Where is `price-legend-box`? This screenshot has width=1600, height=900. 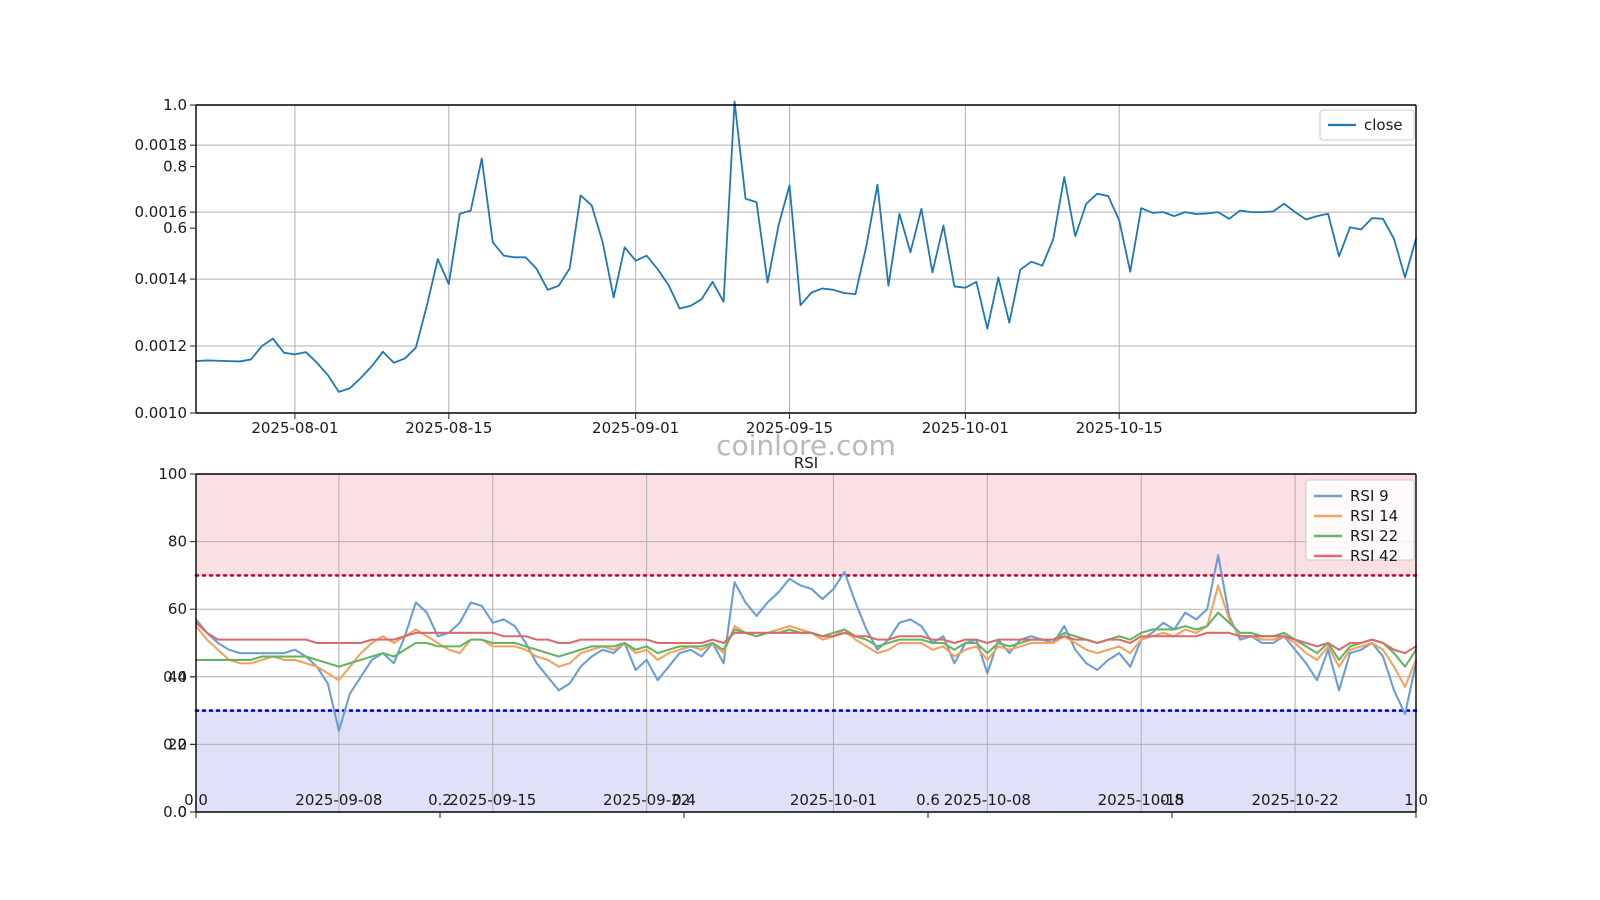 price-legend-box is located at coordinates (1367, 125).